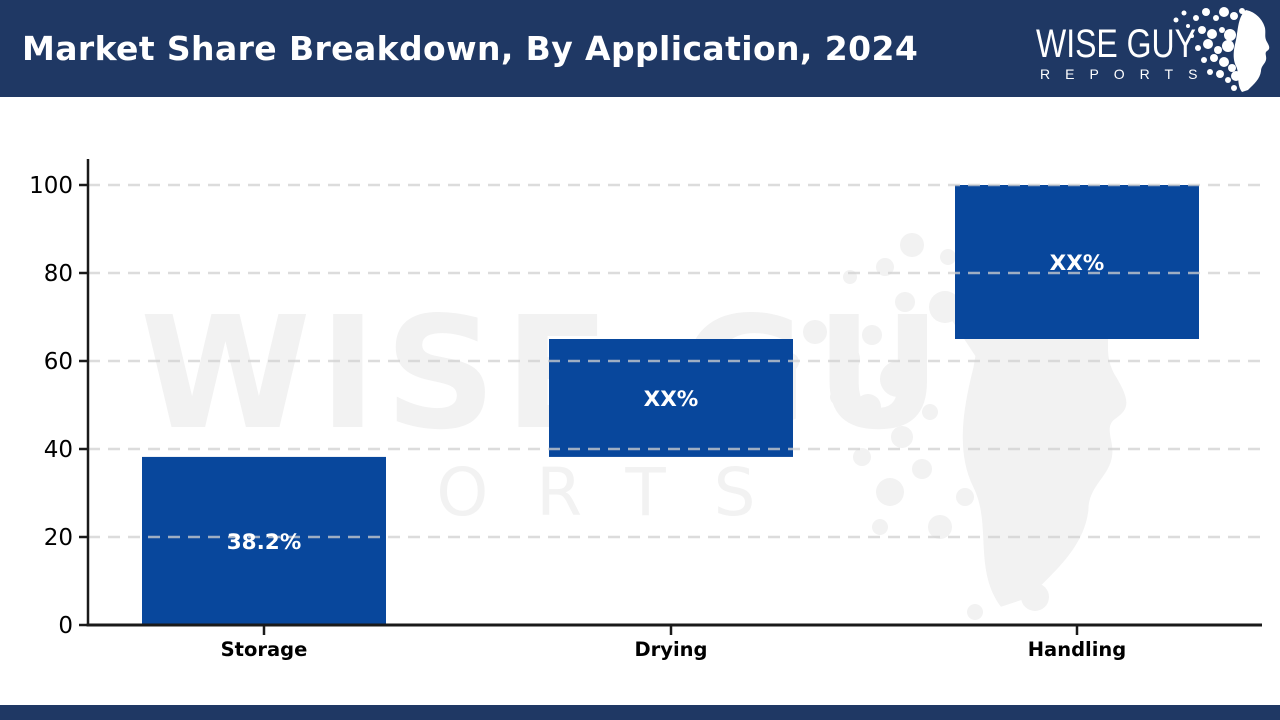 This screenshot has width=1280, height=720. Describe the element at coordinates (65, 626) in the screenshot. I see `y-tick-label-0: 0` at that location.